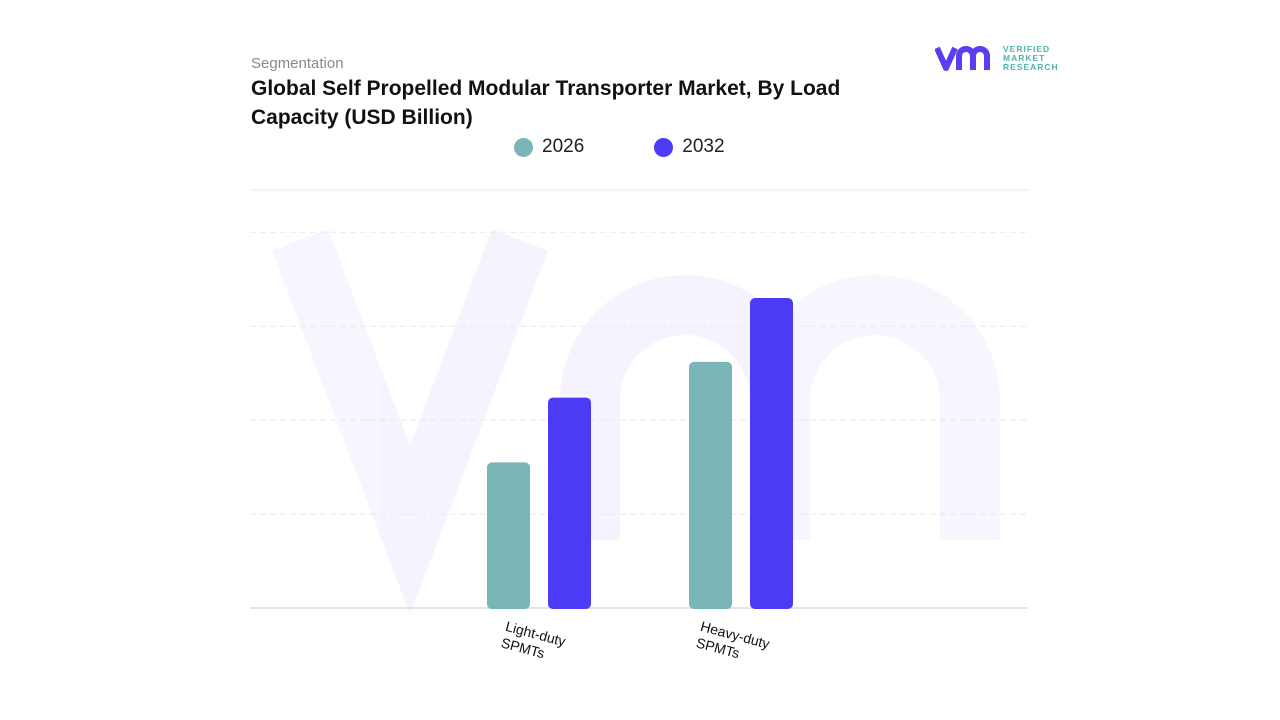 The height and width of the screenshot is (720, 1280). I want to click on legend-label-2026: 2026, so click(563, 146).